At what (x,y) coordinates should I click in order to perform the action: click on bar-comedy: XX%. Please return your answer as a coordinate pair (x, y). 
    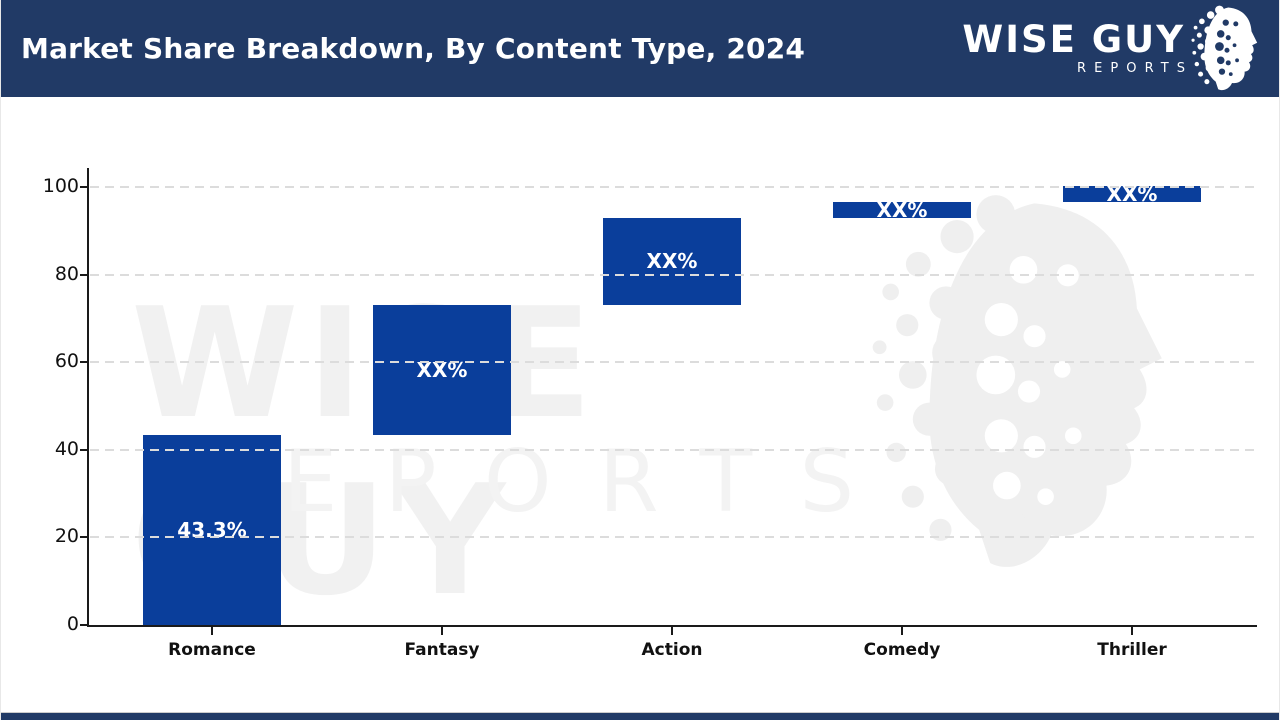
    Looking at the image, I should click on (902, 210).